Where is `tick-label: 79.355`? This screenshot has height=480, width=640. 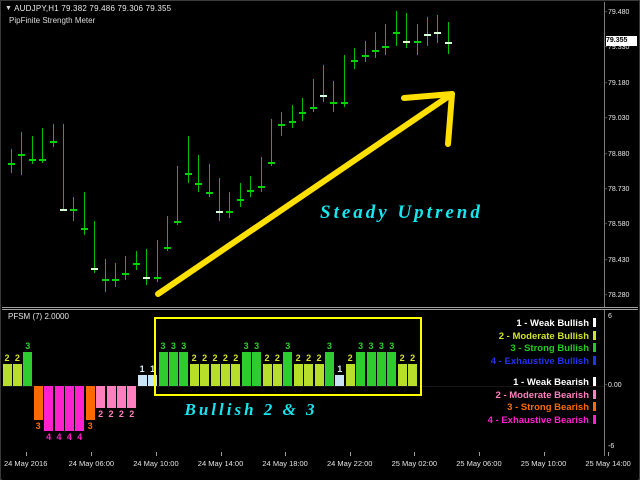
tick-label: 79.355 is located at coordinates (617, 41).